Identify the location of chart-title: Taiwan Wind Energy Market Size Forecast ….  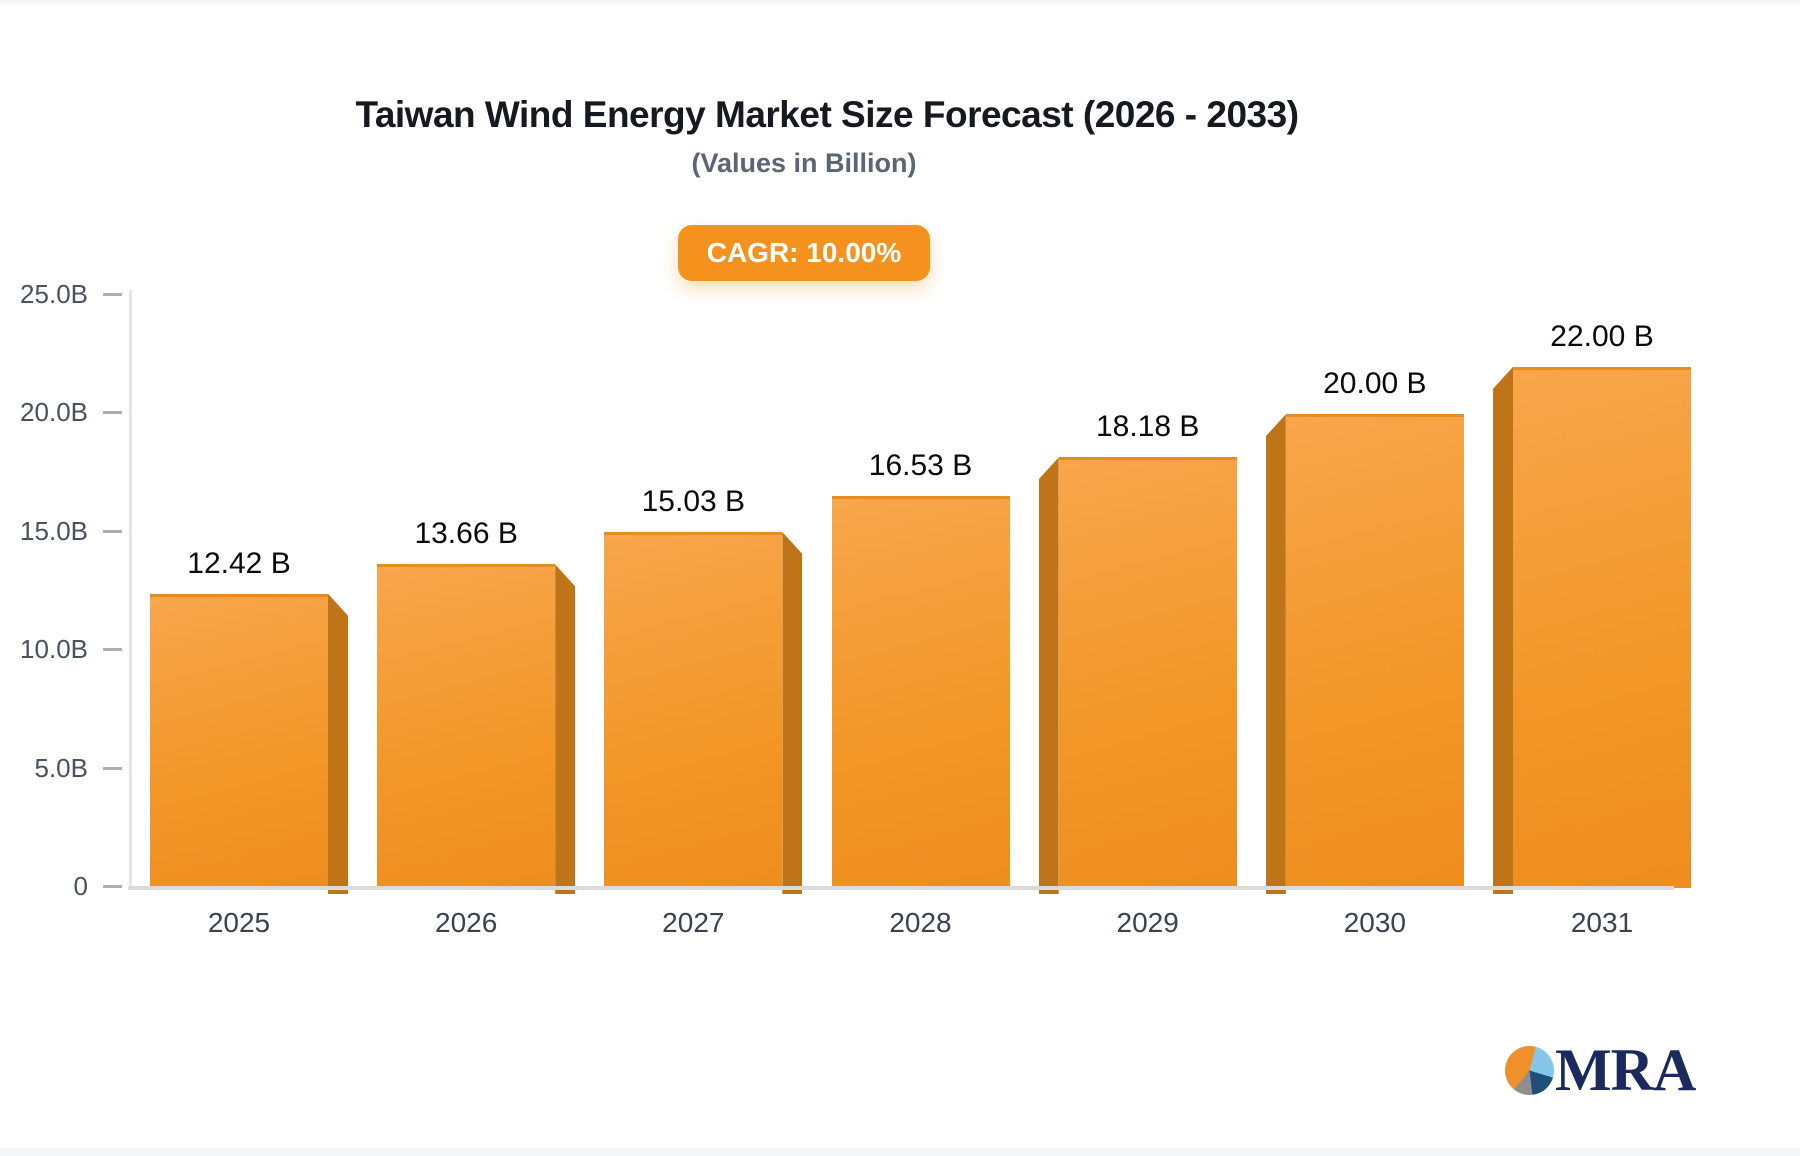
(827, 114).